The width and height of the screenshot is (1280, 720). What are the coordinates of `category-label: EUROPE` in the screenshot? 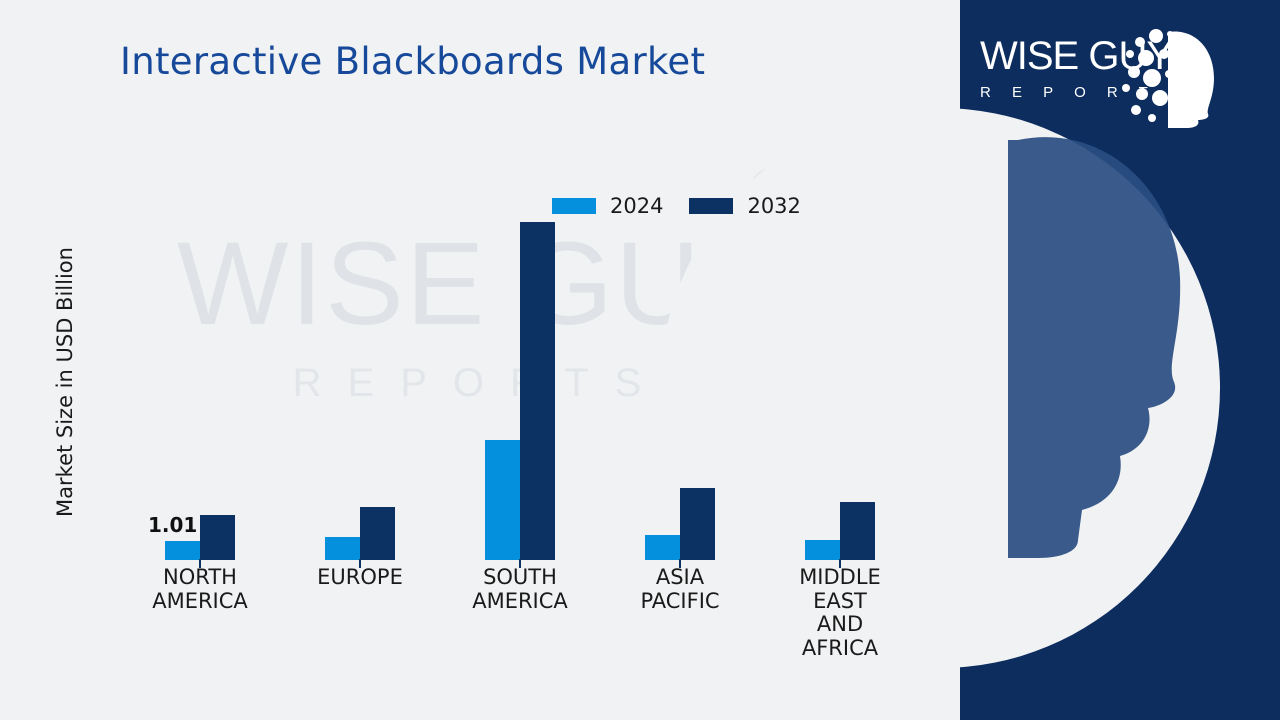 It's located at (360, 577).